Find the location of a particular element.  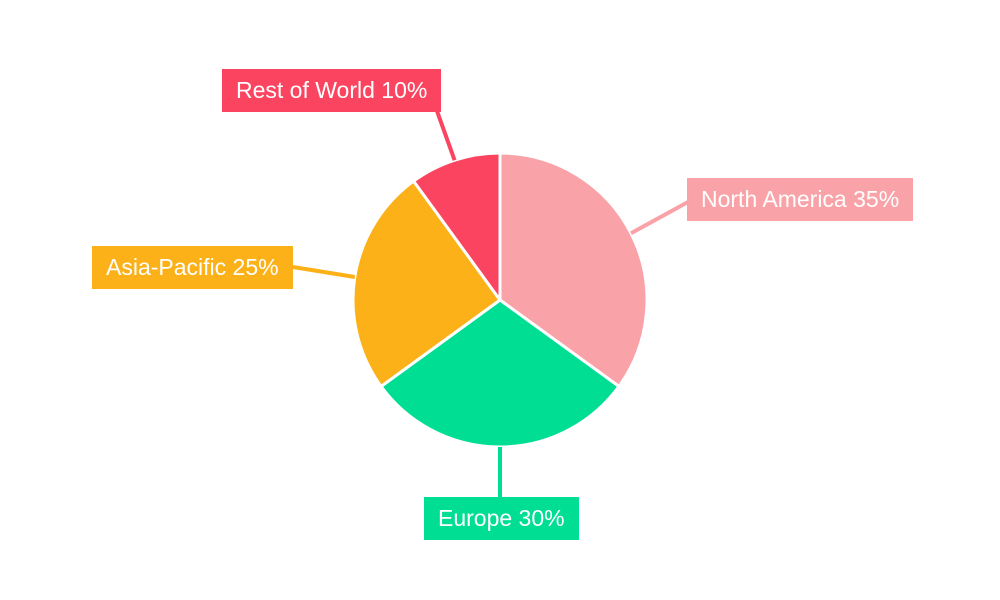

leader-line-asia-pacific is located at coordinates (324, 272).